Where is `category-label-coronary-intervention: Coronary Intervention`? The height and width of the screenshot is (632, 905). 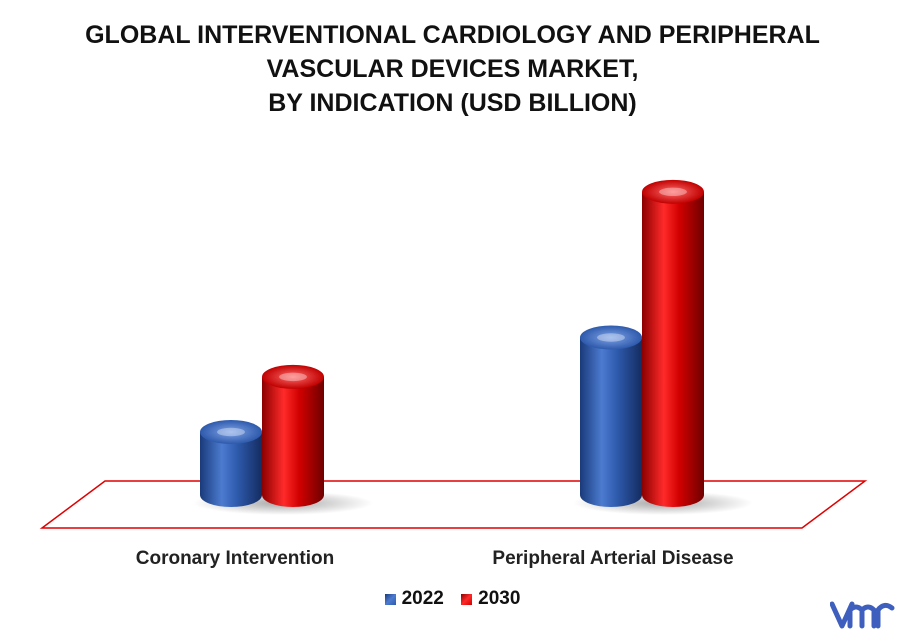
category-label-coronary-intervention: Coronary Intervention is located at coordinates (235, 558).